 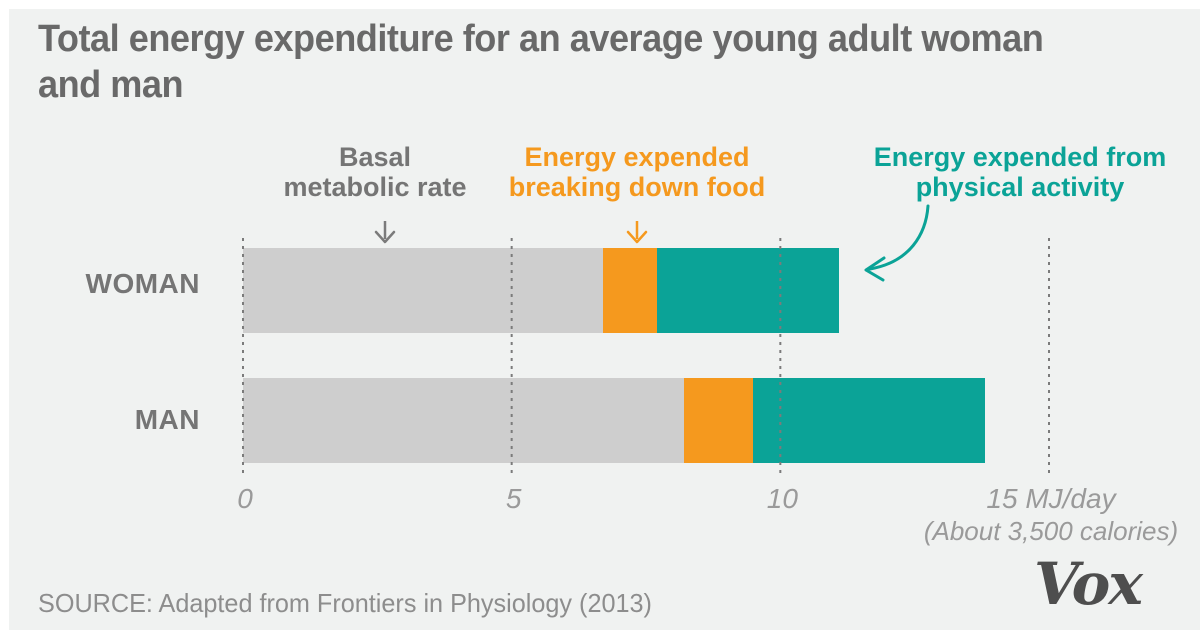 What do you see at coordinates (782, 498) in the screenshot?
I see `x-tick-label-10: 10` at bounding box center [782, 498].